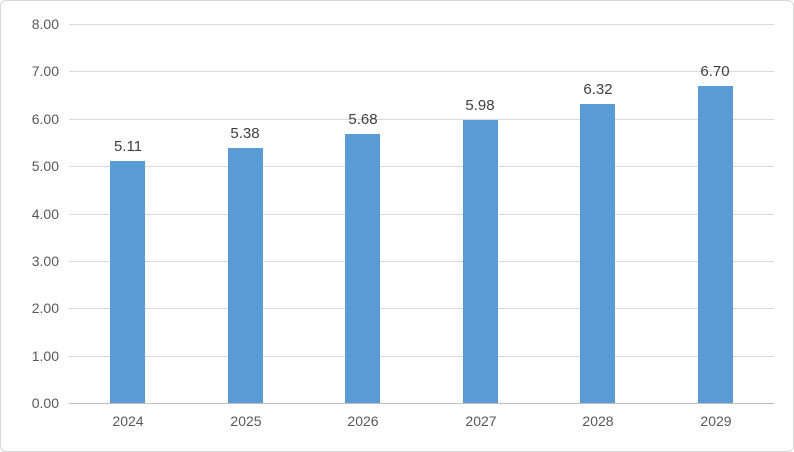  What do you see at coordinates (481, 421) in the screenshot?
I see `x-axis-tick-label: 2027` at bounding box center [481, 421].